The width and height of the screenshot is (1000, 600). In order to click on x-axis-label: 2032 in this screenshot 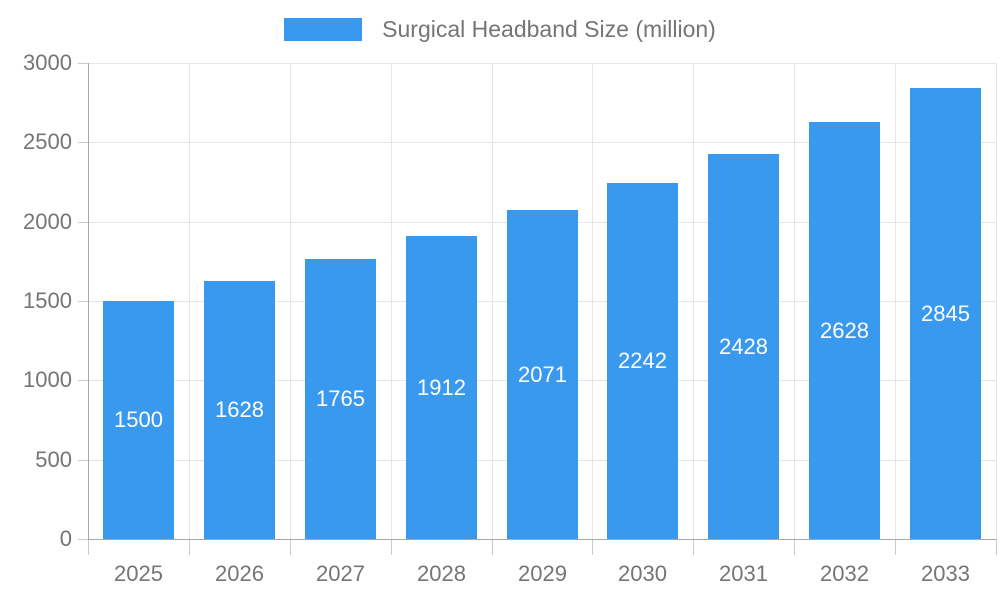, I will do `click(844, 573)`.